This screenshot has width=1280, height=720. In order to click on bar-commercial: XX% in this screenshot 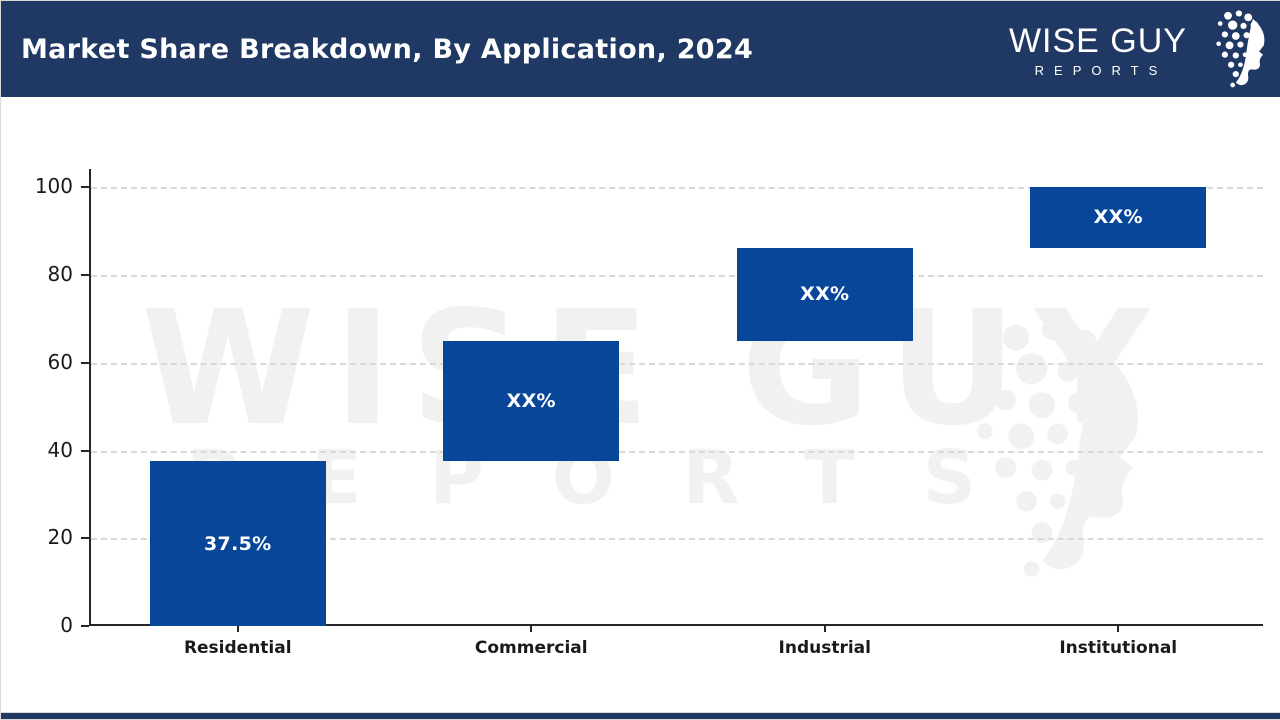, I will do `click(531, 401)`.